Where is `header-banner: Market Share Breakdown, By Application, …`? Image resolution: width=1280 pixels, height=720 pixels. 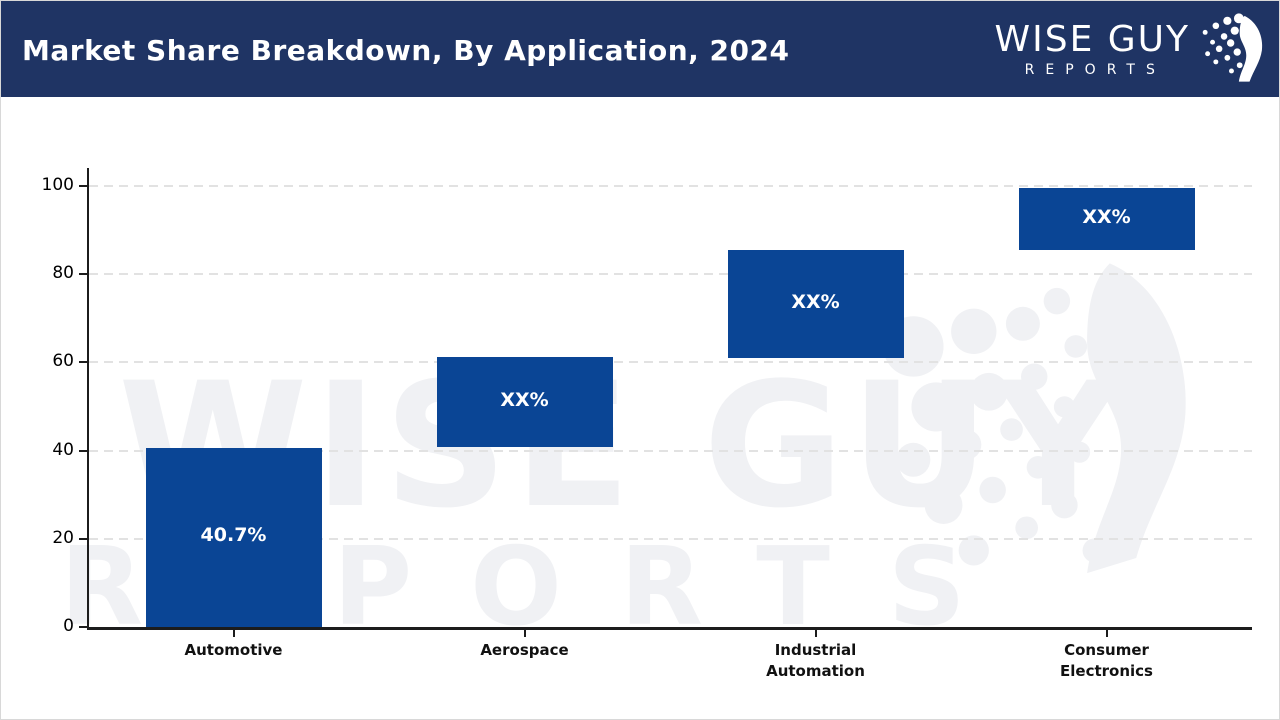
header-banner: Market Share Breakdown, By Application, … is located at coordinates (640, 48).